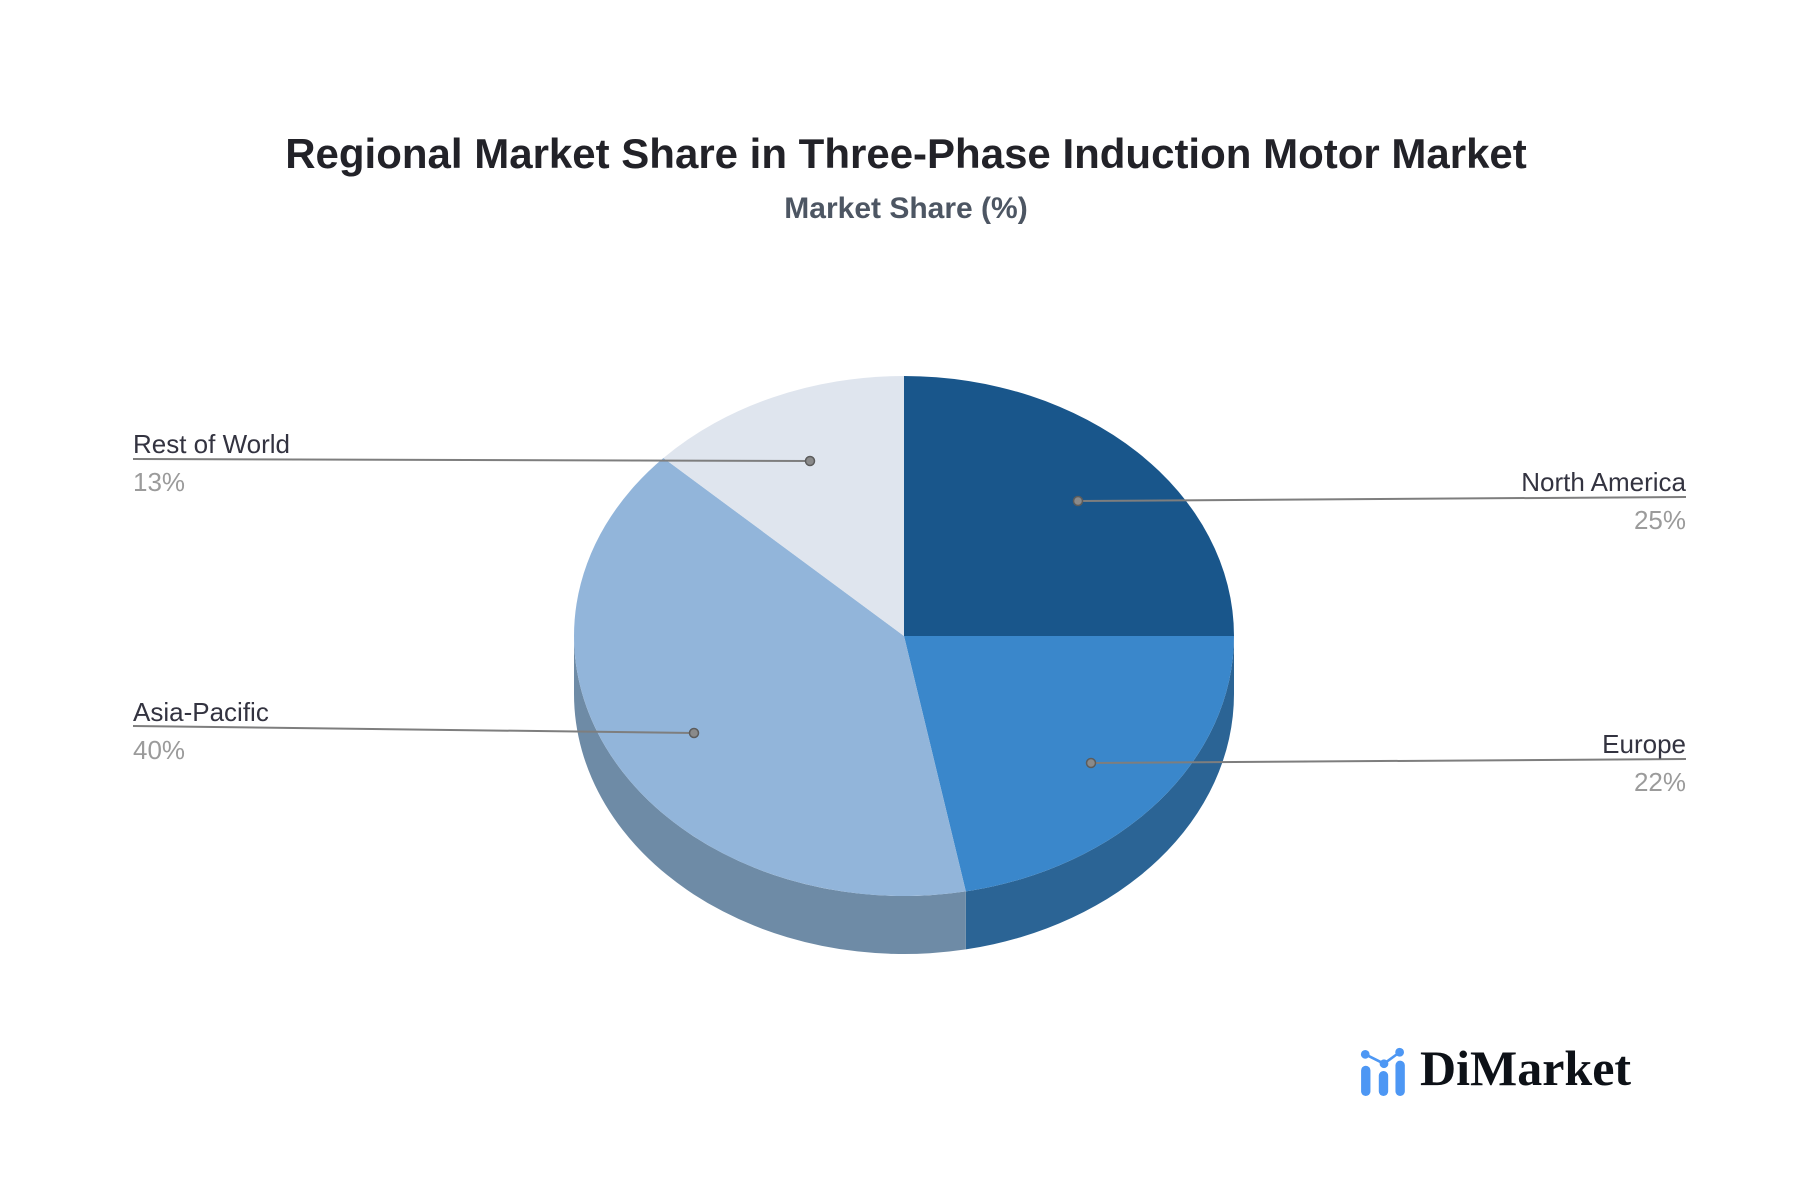 The image size is (1800, 1196). I want to click on slice-label-rest-of-world: Rest of World, so click(212, 444).